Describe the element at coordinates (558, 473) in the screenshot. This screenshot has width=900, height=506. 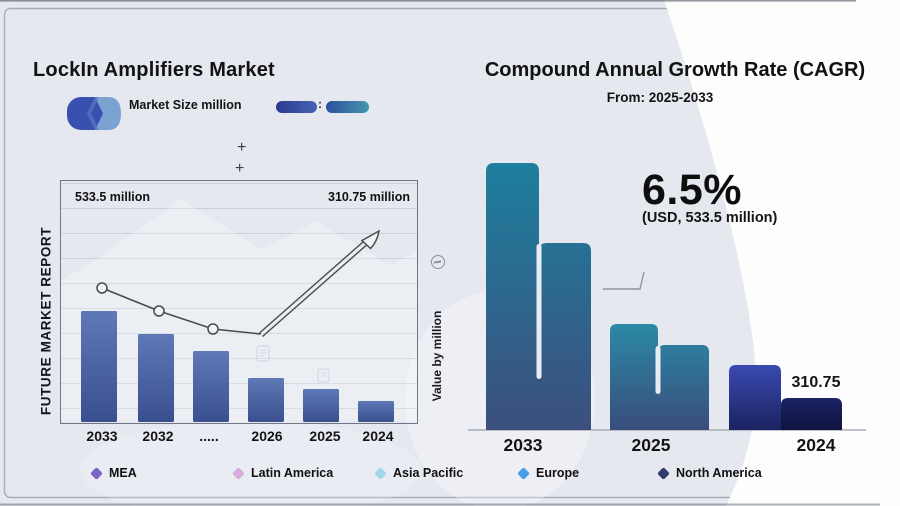
I see `legend-label: Europe` at that location.